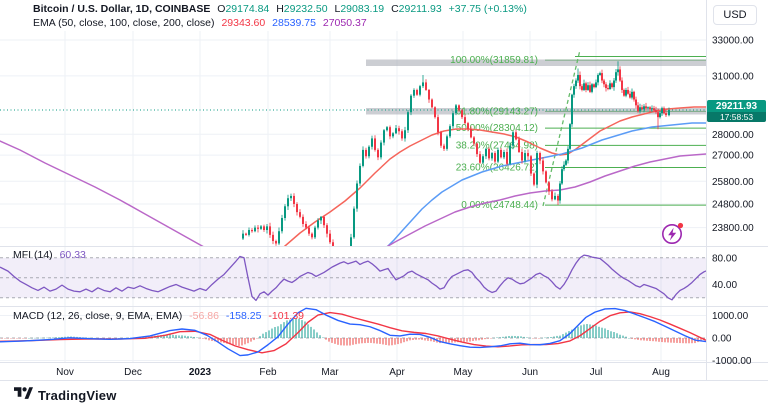 This screenshot has width=768, height=407. Describe the element at coordinates (596, 372) in the screenshot. I see `svg-text: Jul` at that location.